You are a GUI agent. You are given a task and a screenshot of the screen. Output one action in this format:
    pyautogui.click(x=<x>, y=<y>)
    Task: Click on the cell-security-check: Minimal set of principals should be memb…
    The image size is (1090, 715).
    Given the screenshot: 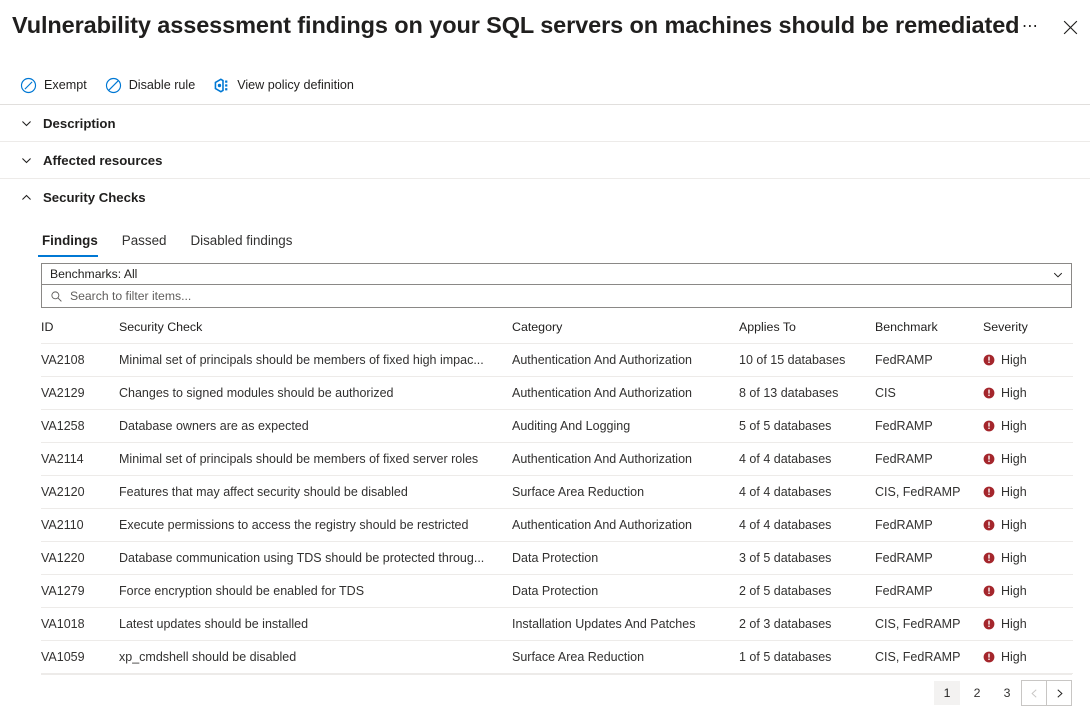 What is the action you would take?
    pyautogui.click(x=315, y=360)
    